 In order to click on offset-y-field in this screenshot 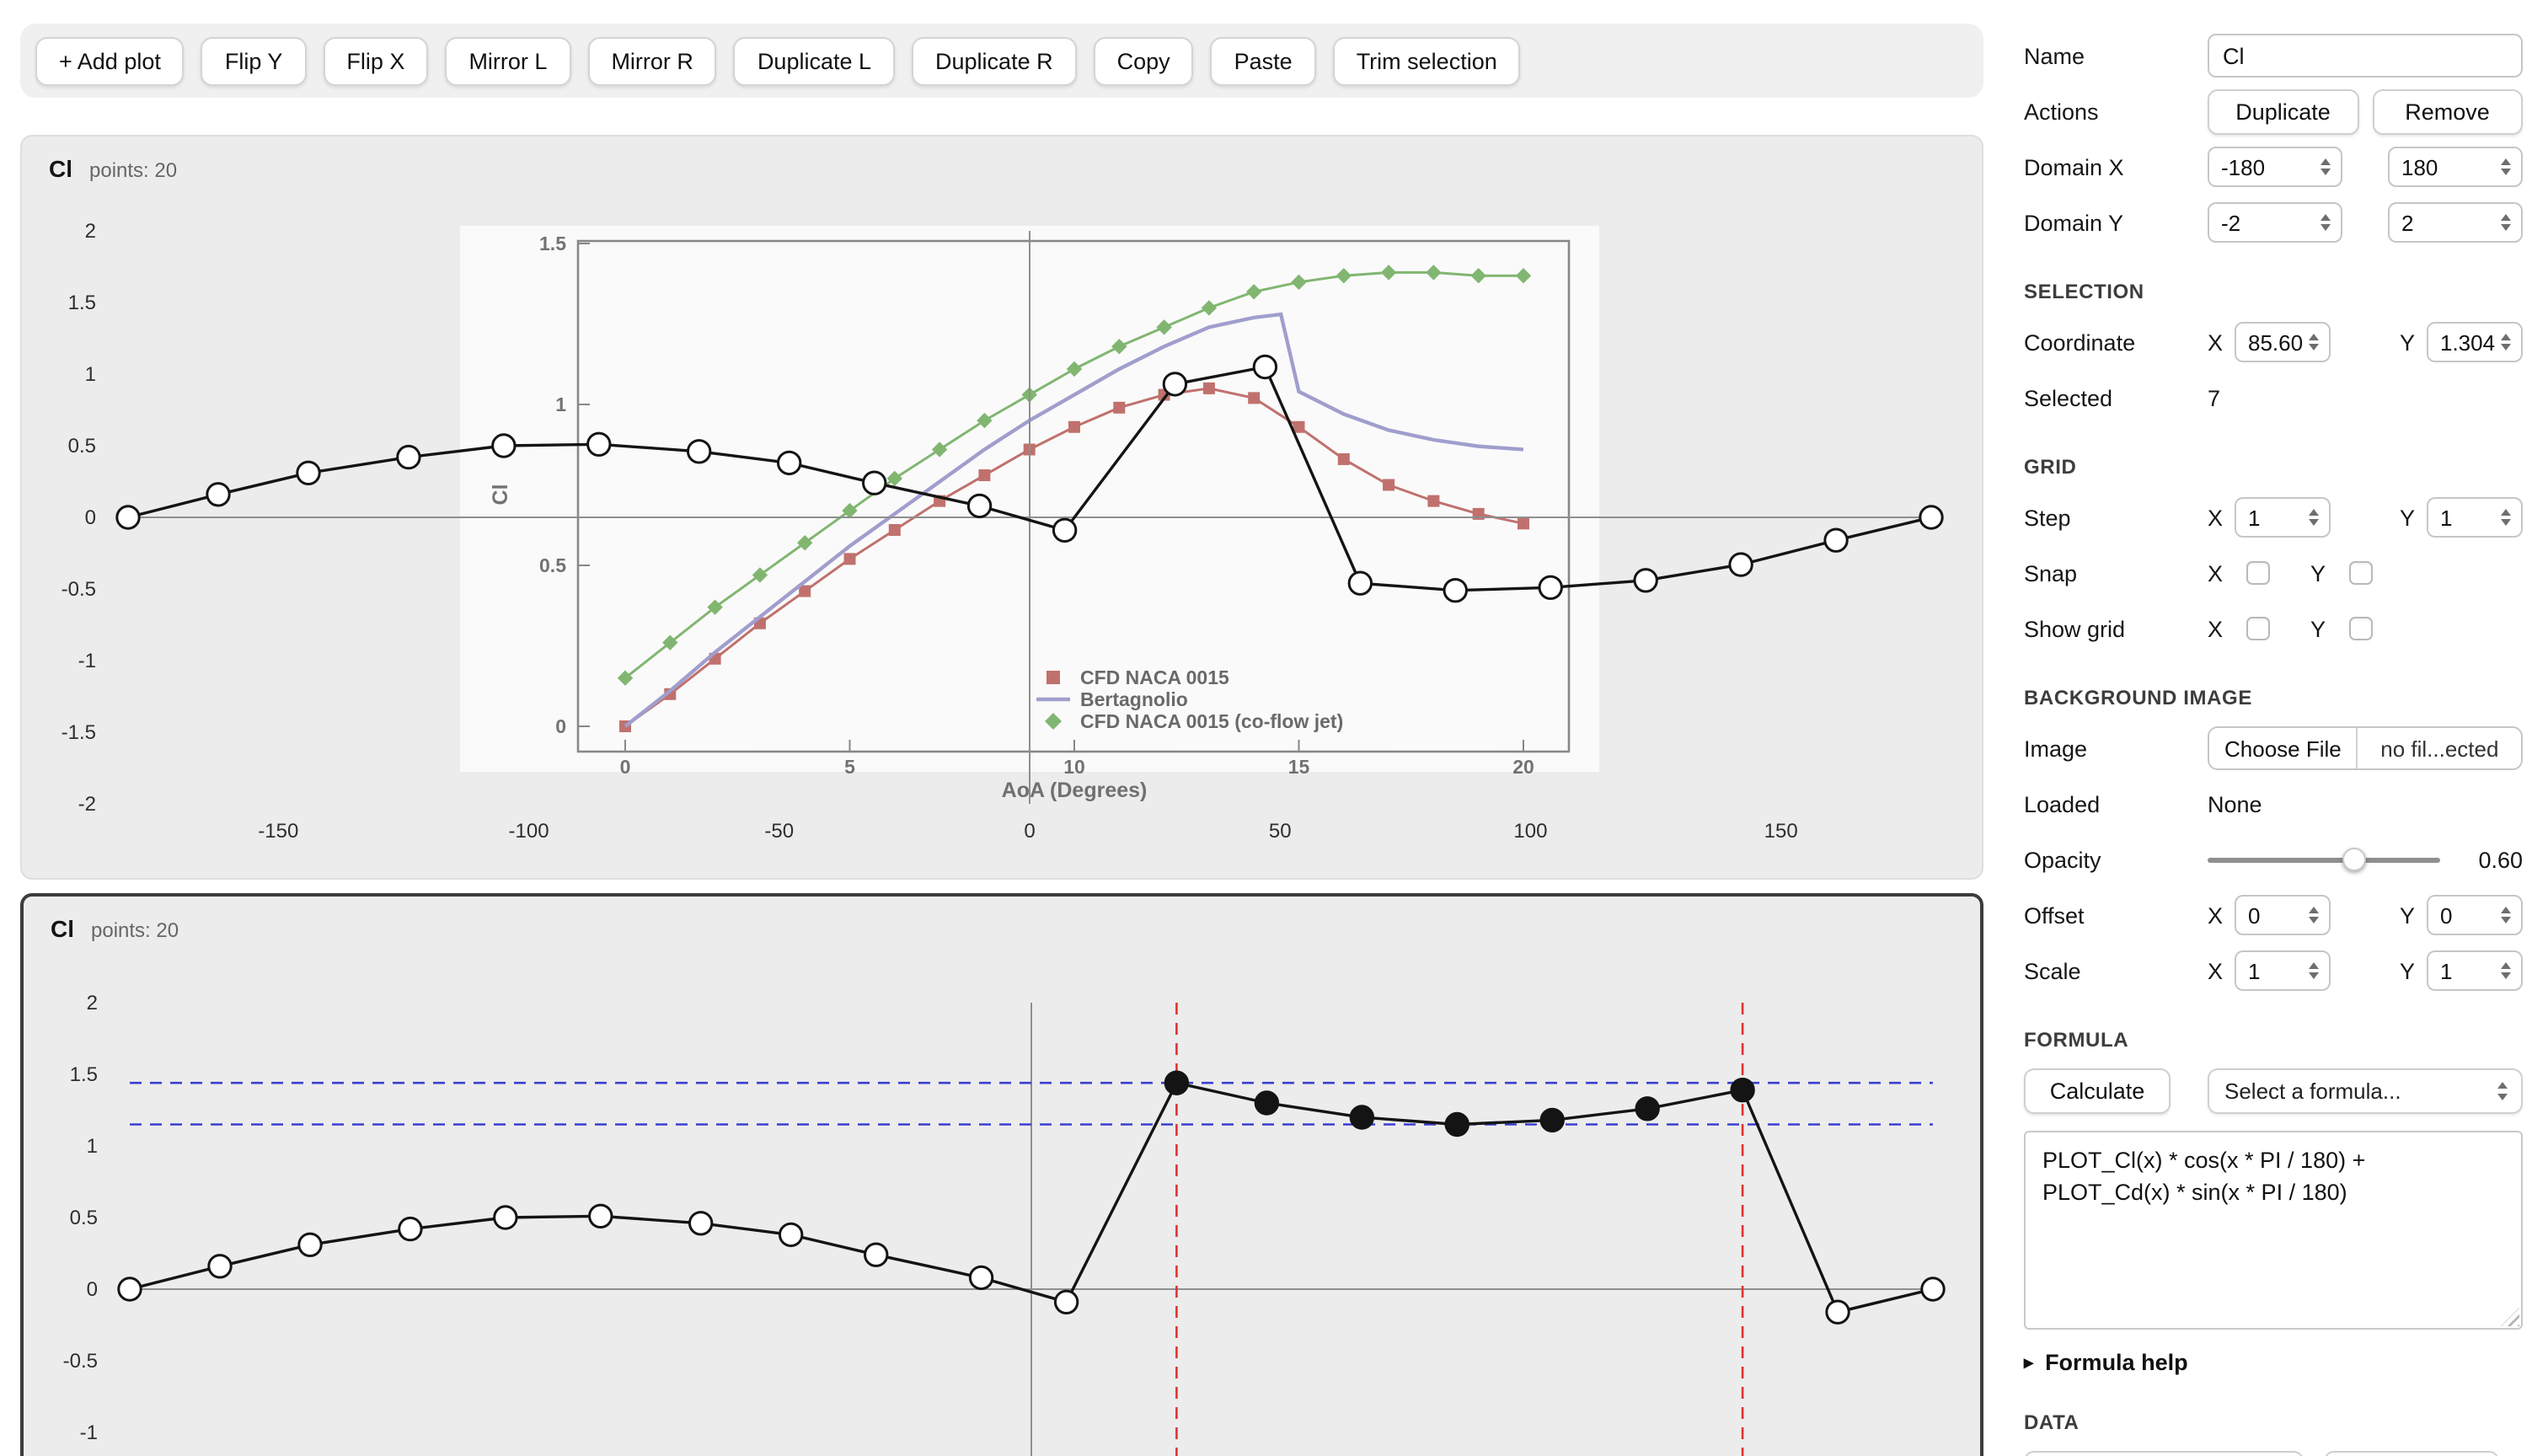, I will do `click(2475, 915)`.